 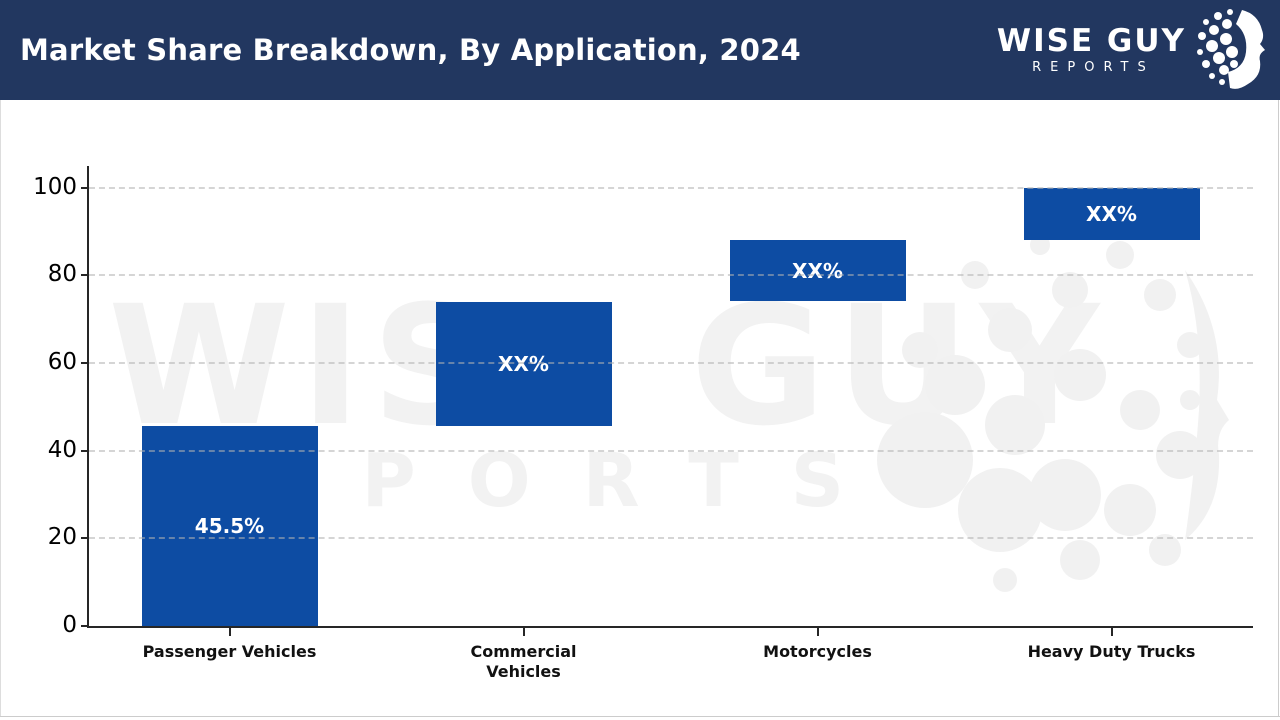 What do you see at coordinates (1278, 408) in the screenshot?
I see `frame-border-right` at bounding box center [1278, 408].